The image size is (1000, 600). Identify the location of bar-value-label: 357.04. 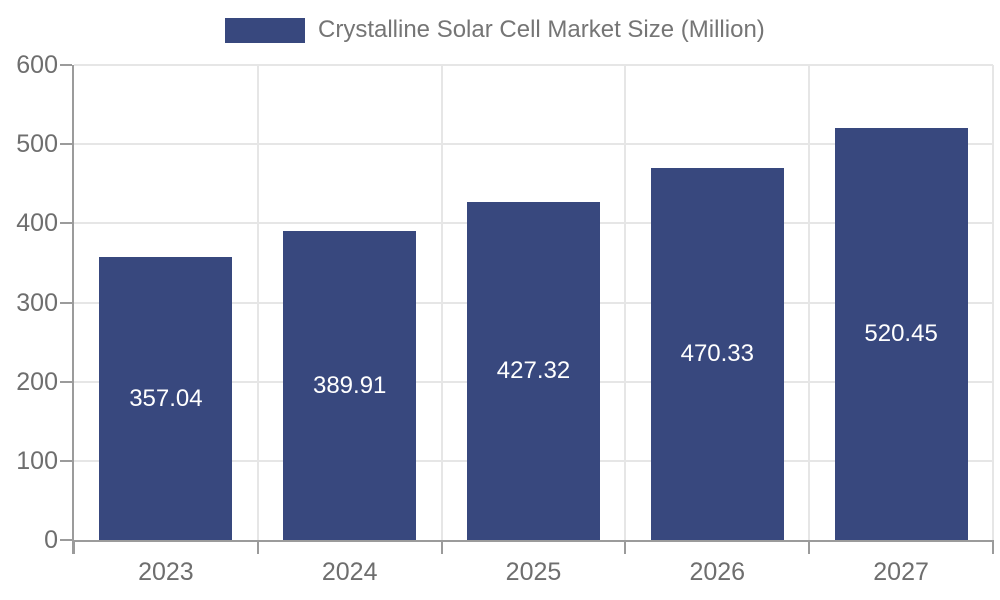
(166, 398).